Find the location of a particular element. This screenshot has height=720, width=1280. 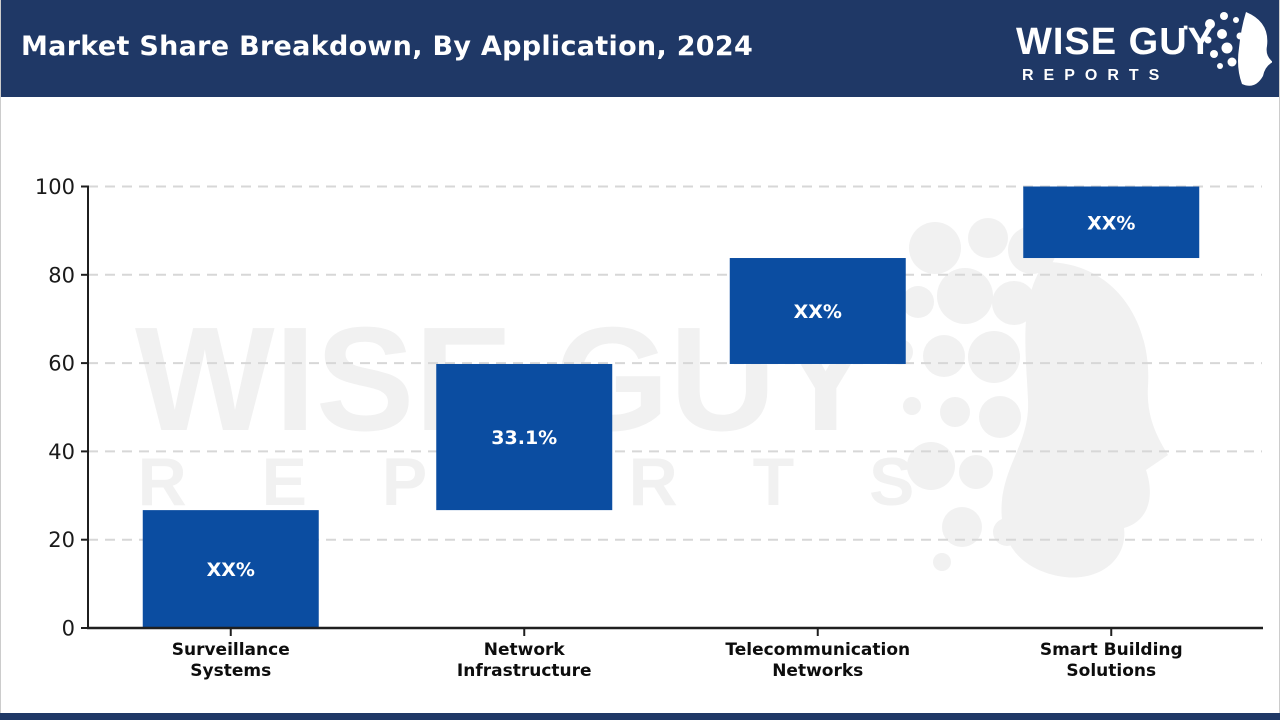

y-tick-label: 40 is located at coordinates (61, 452).